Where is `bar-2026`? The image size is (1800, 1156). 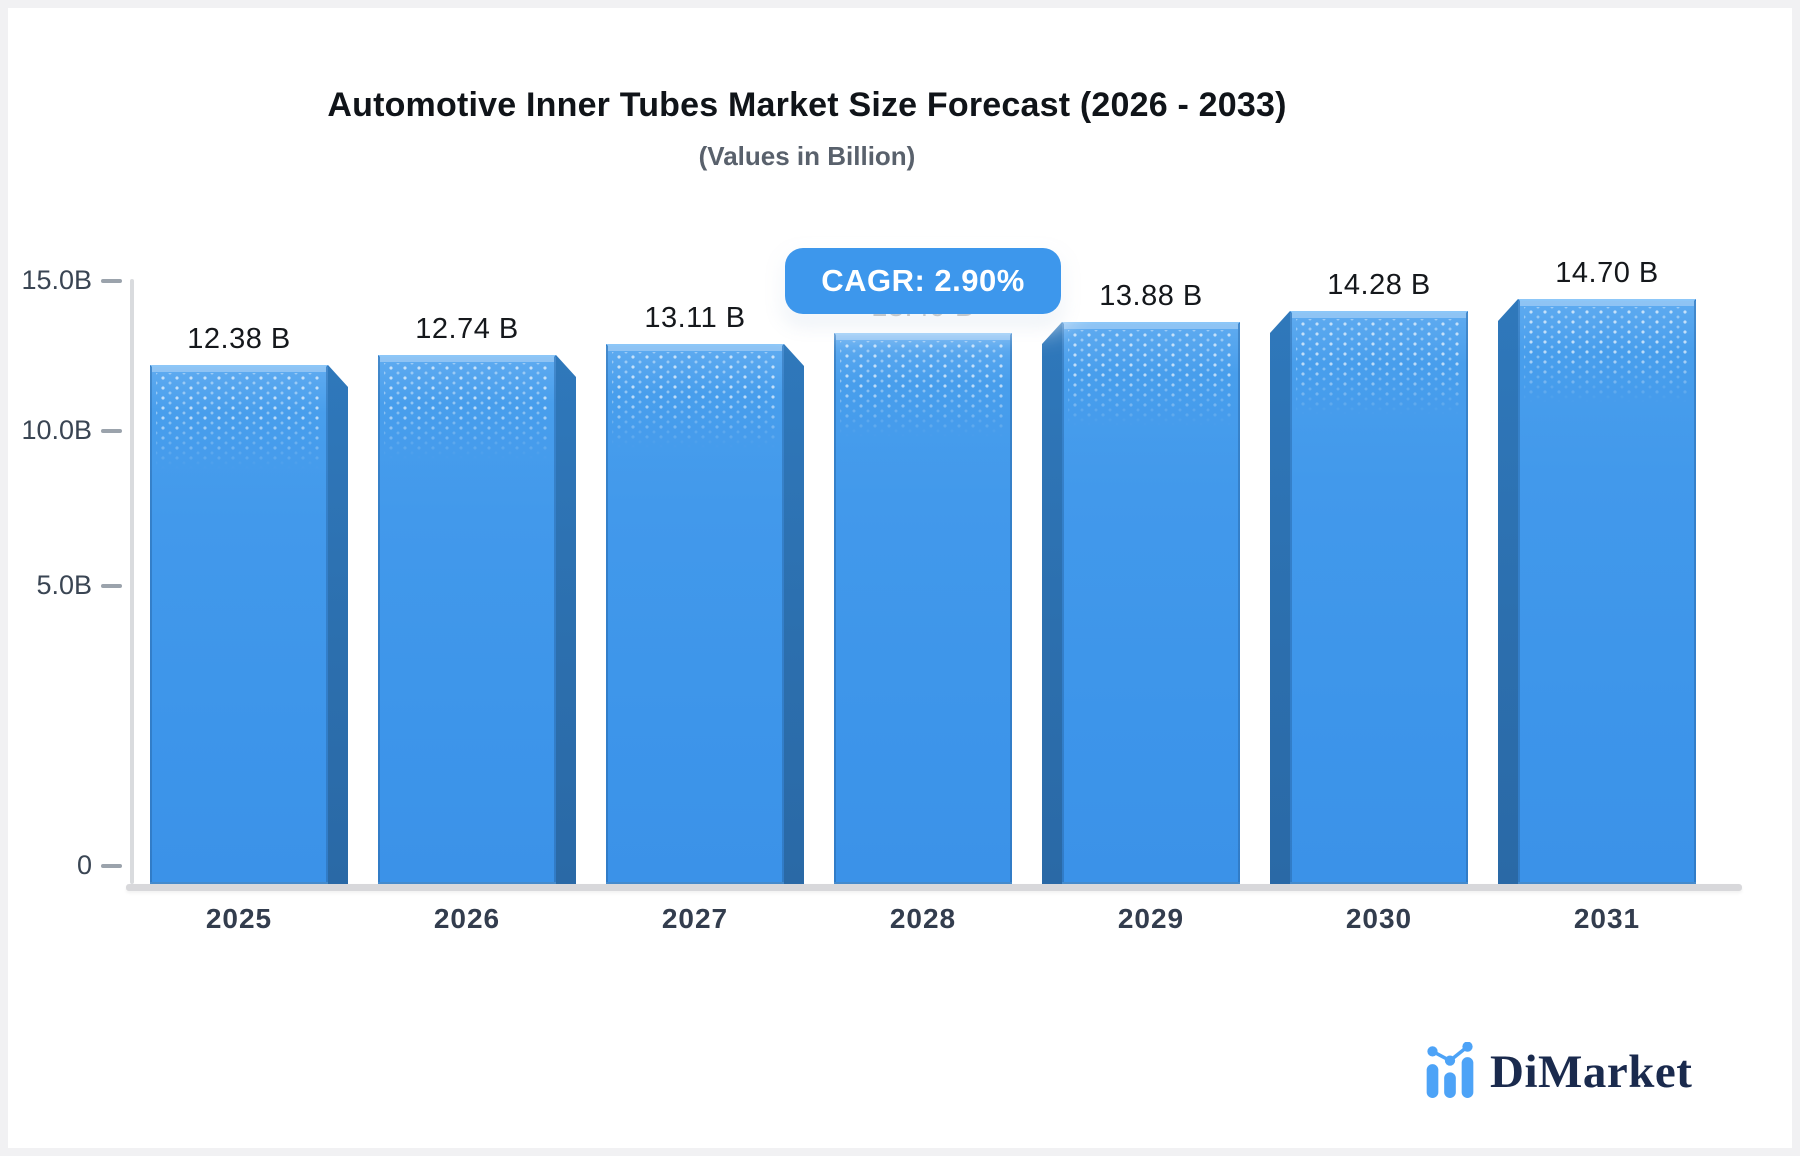
bar-2026 is located at coordinates (467, 619).